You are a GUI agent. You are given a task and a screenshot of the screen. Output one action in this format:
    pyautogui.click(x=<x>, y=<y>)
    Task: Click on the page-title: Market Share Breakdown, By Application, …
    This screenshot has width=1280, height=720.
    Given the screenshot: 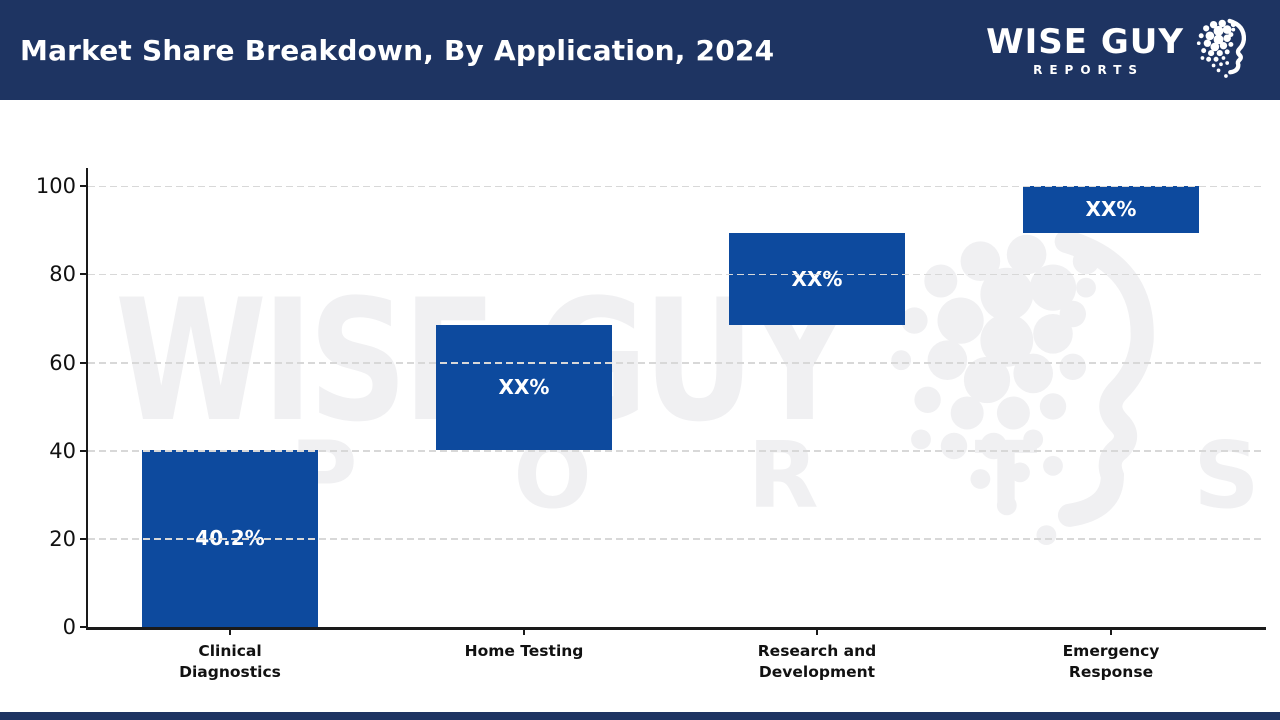 What is the action you would take?
    pyautogui.click(x=397, y=50)
    